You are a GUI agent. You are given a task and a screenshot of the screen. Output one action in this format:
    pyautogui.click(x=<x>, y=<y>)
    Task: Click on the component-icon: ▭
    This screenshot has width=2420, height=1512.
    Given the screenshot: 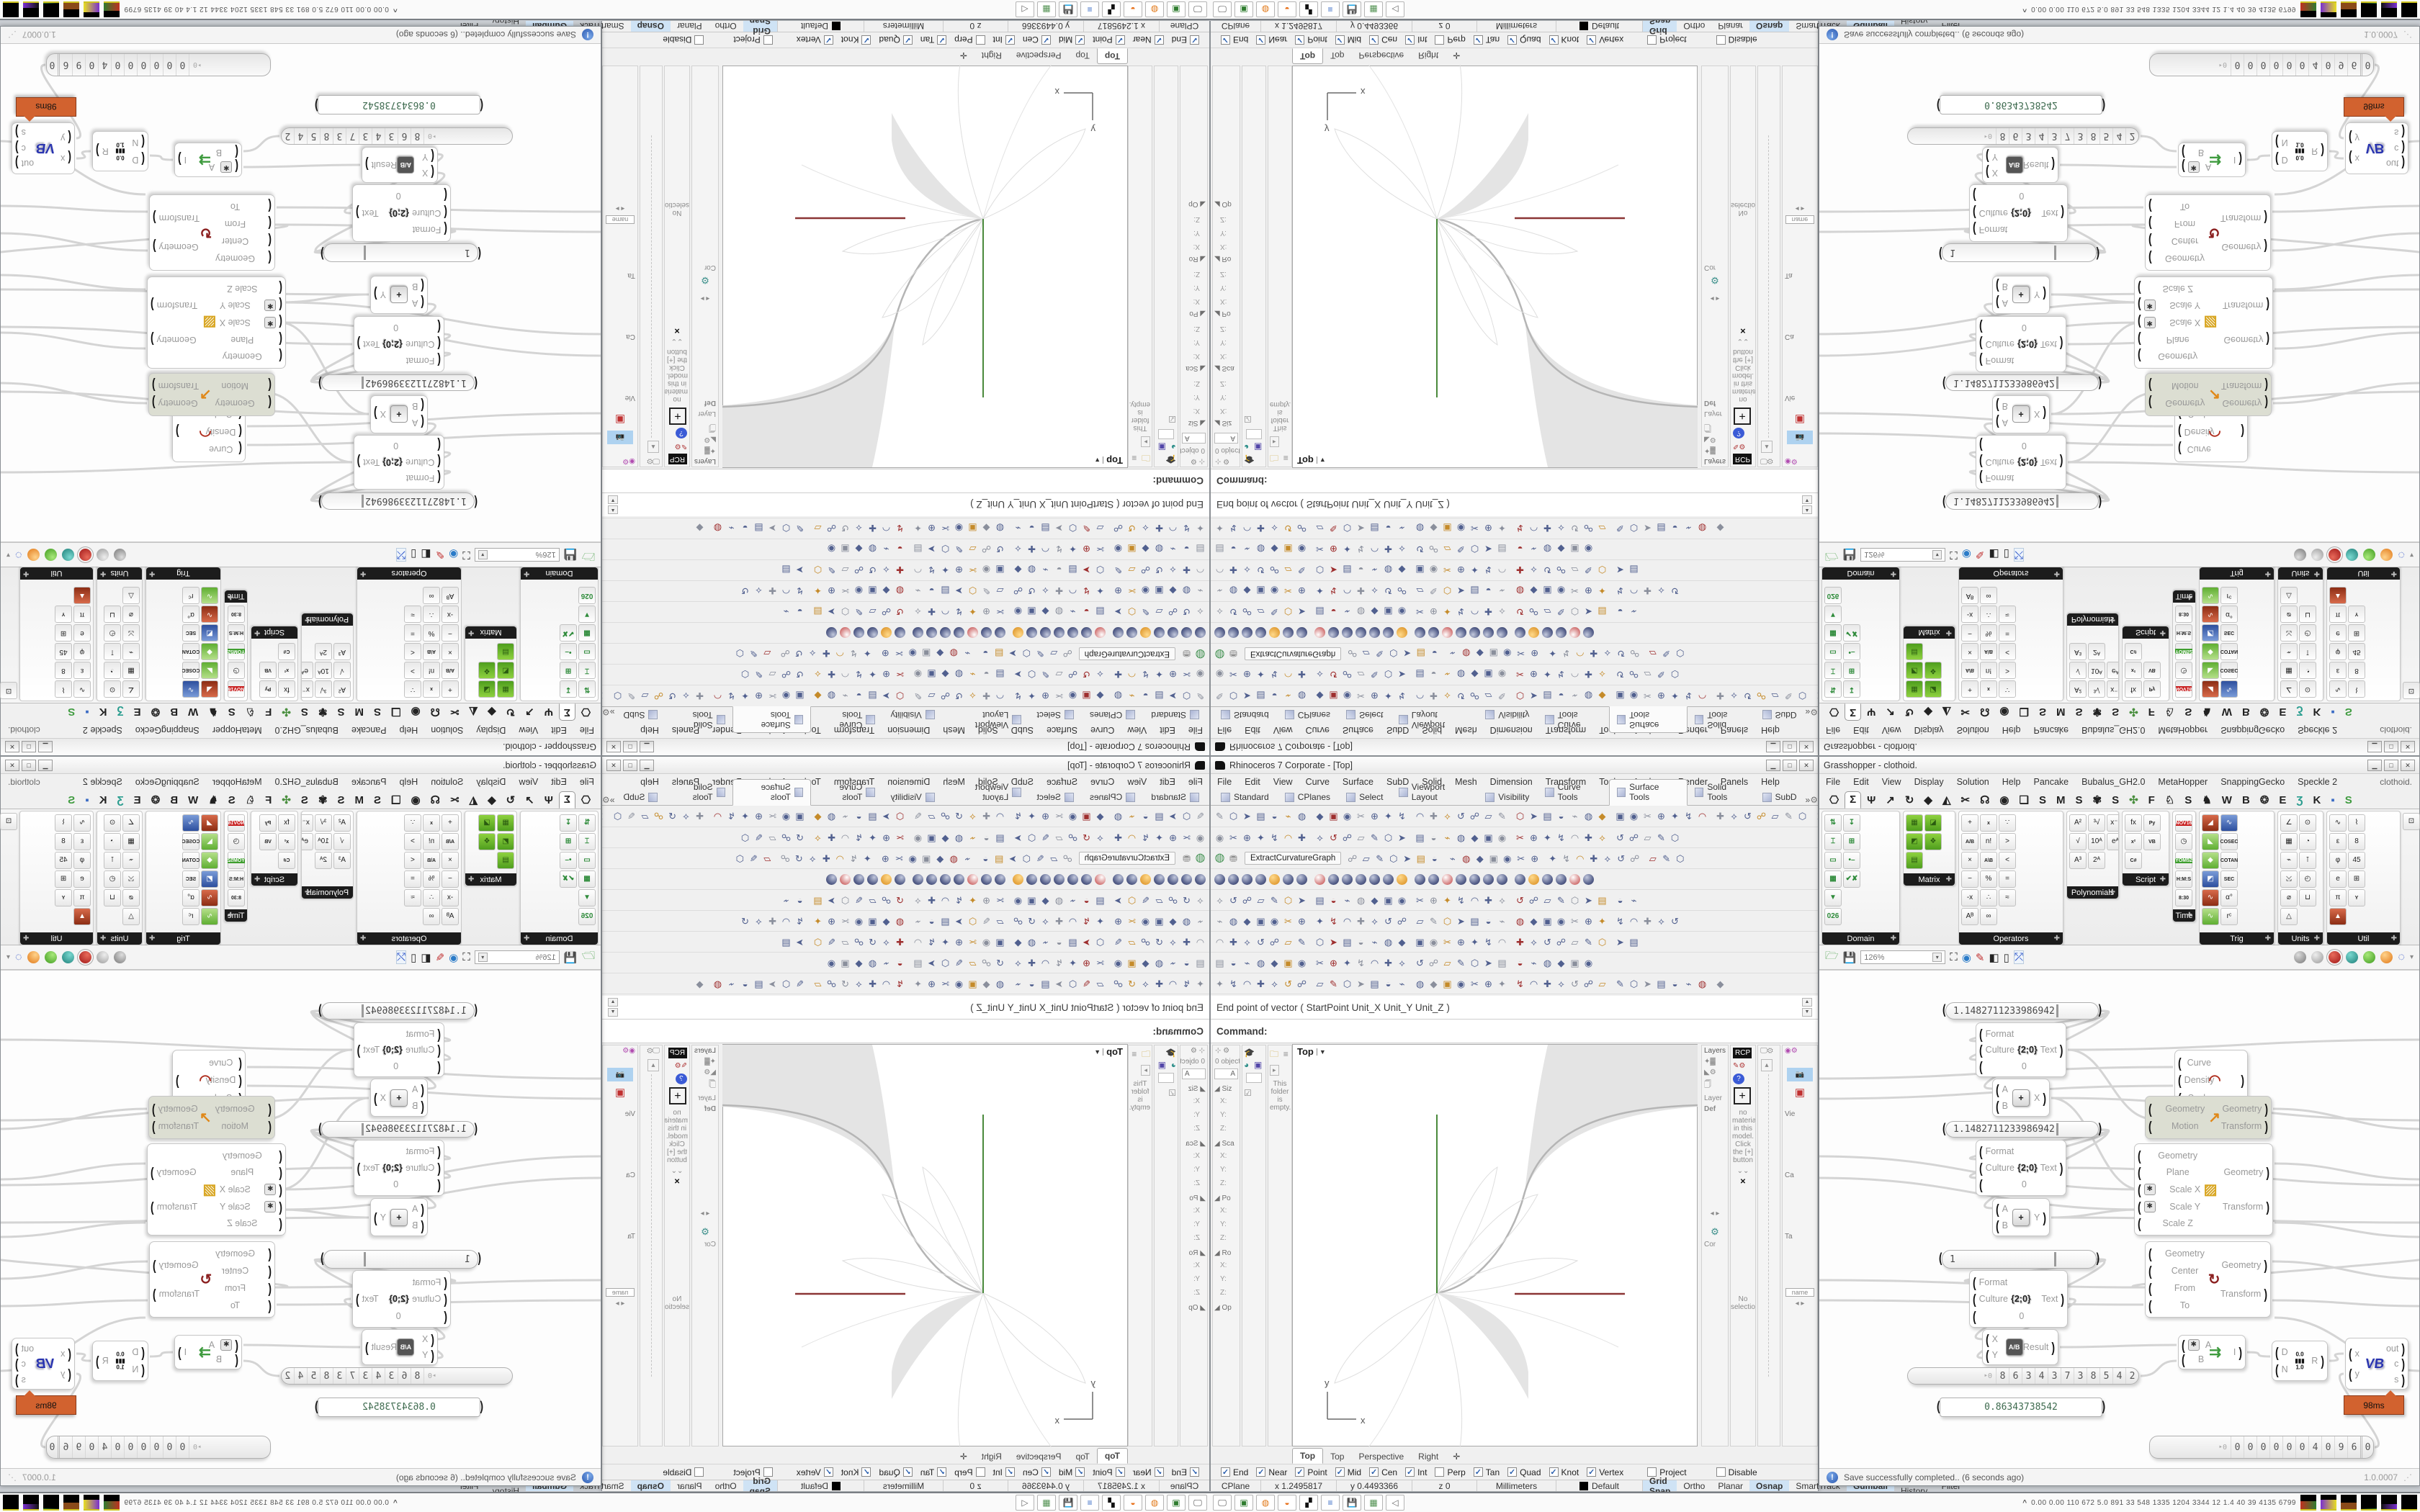 What is the action you would take?
    pyautogui.click(x=587, y=860)
    